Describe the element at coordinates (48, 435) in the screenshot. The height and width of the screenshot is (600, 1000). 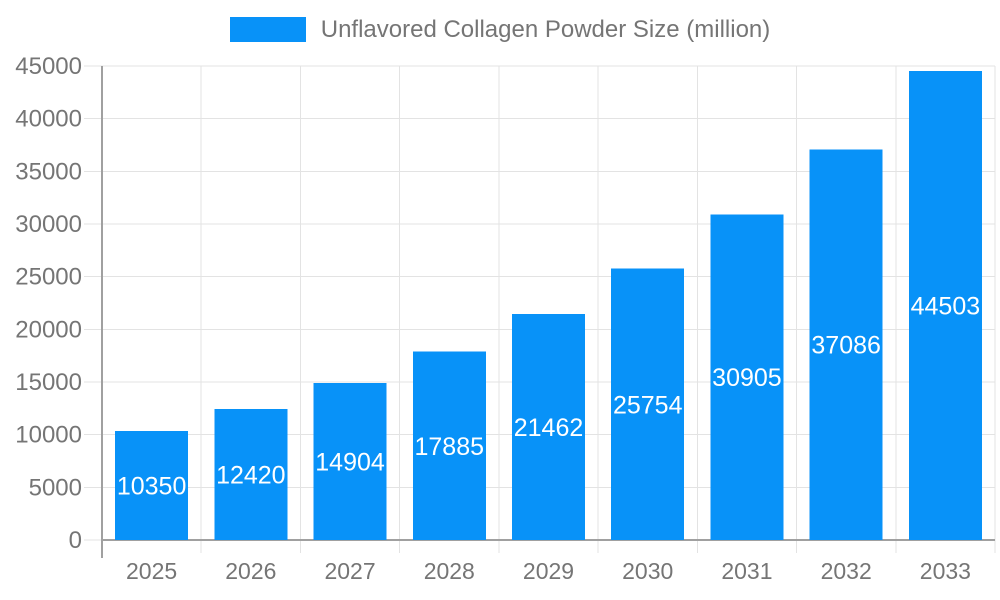
I see `y-axis-tick-label: 10000` at that location.